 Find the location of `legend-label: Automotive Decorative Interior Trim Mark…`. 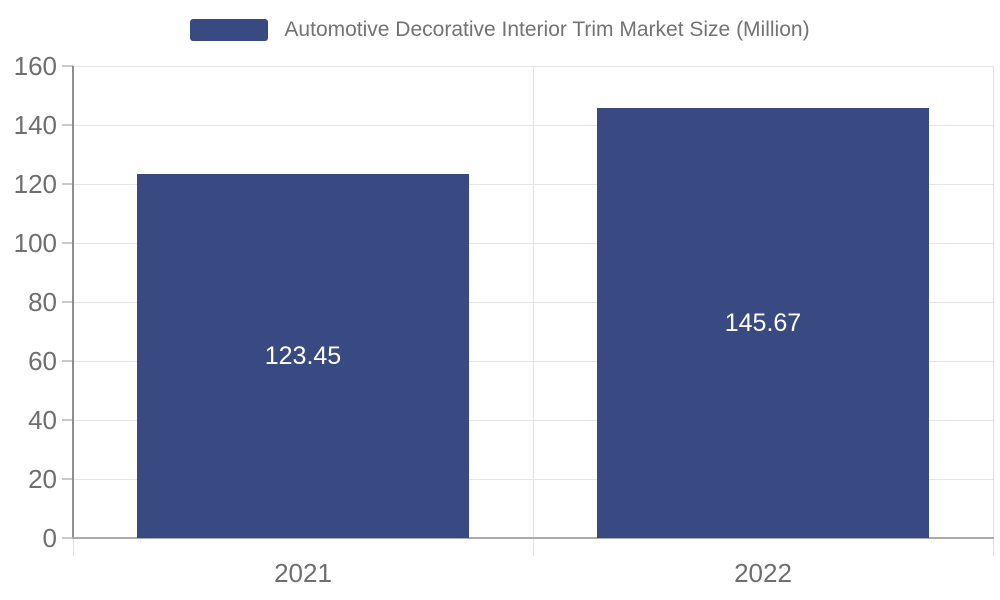

legend-label: Automotive Decorative Interior Trim Mark… is located at coordinates (547, 29).